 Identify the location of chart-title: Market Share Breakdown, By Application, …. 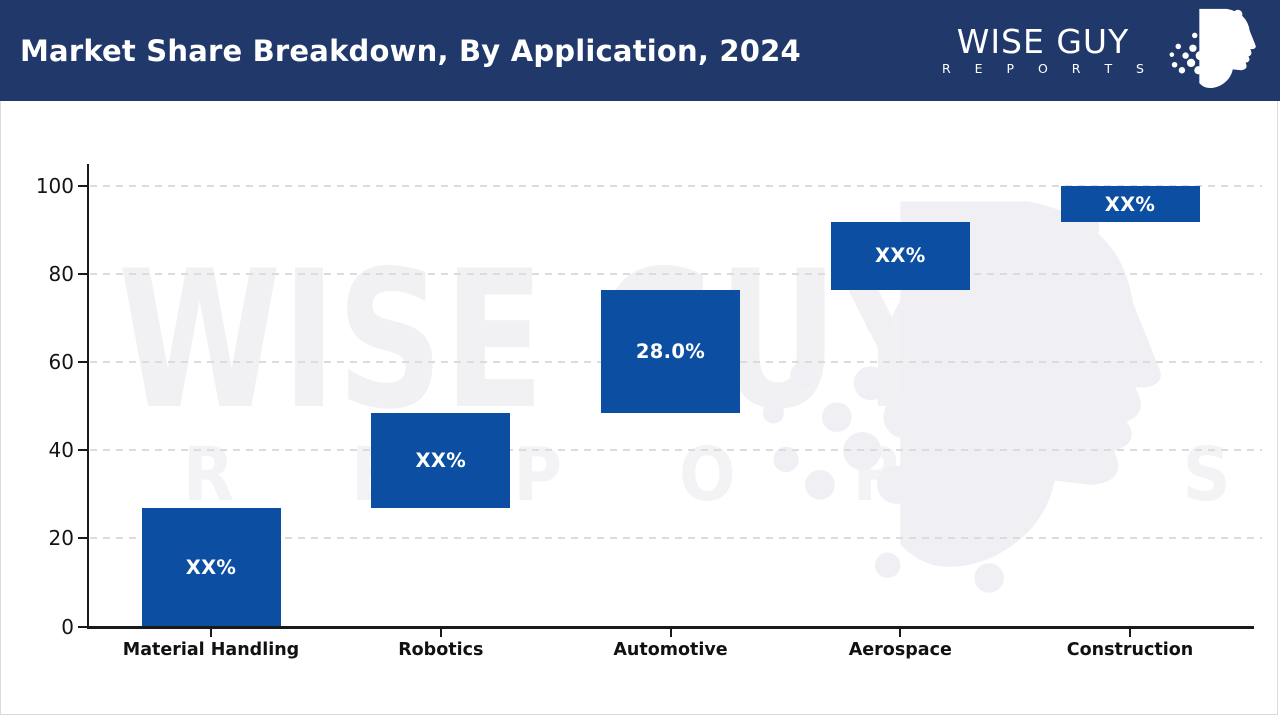
(410, 50).